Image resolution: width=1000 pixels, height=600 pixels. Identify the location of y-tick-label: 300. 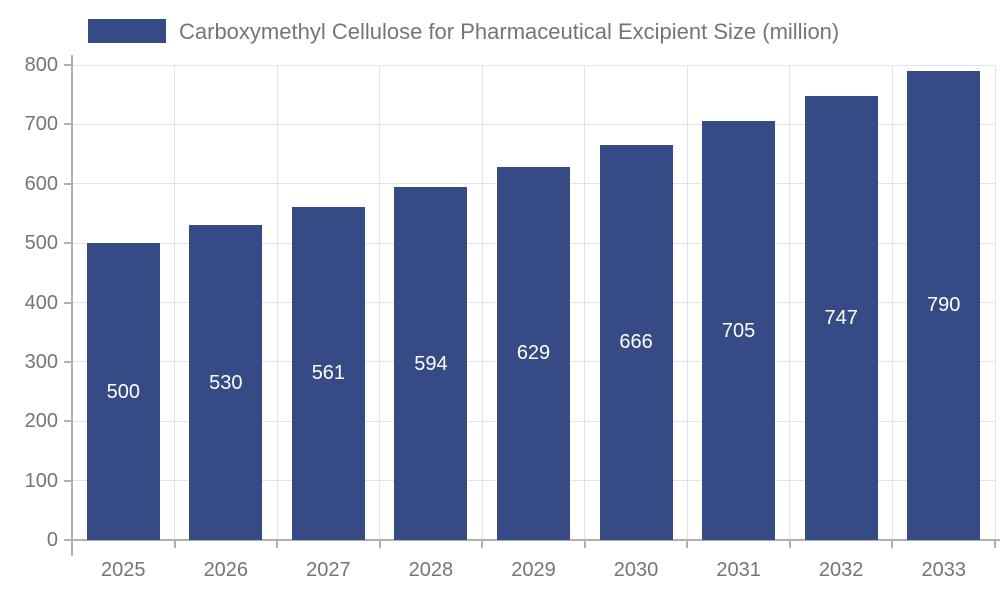
(41, 361).